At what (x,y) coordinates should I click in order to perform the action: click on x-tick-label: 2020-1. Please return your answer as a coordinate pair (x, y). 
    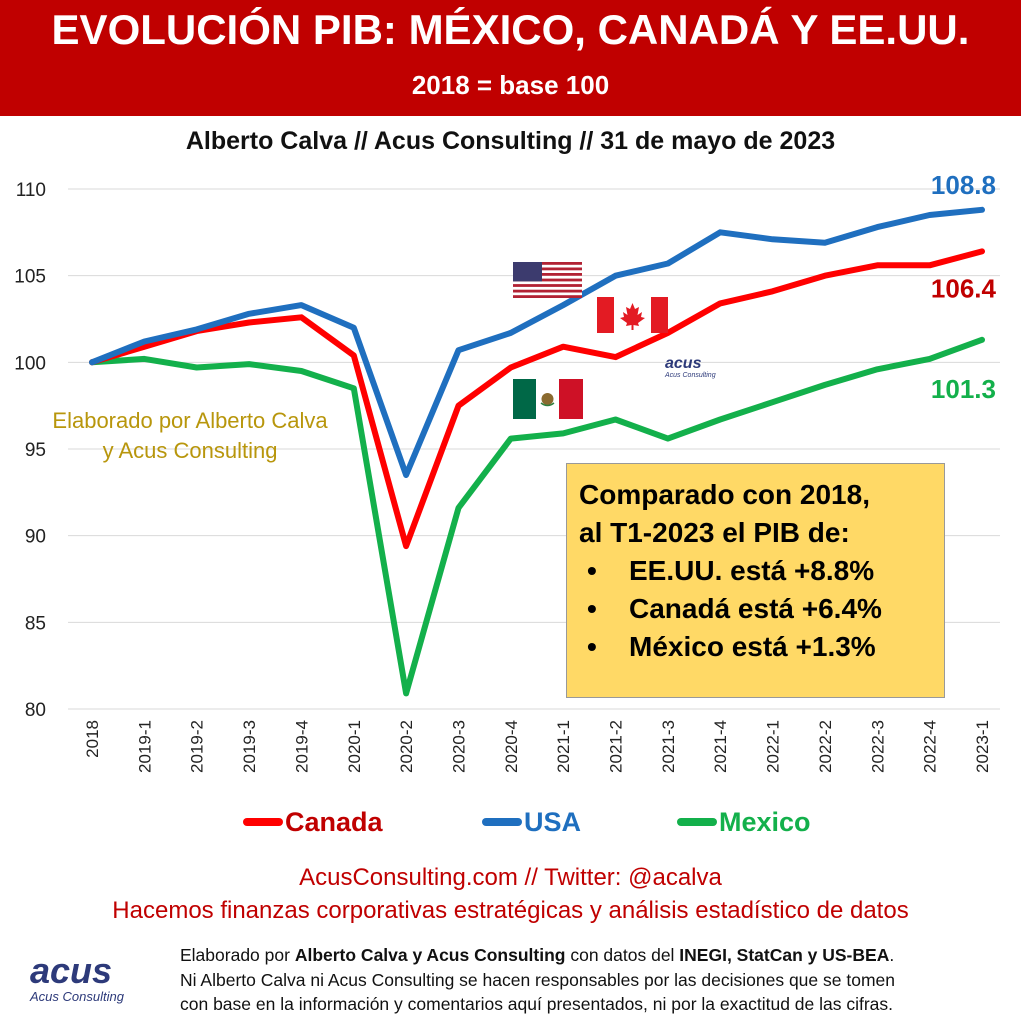
    Looking at the image, I should click on (354, 746).